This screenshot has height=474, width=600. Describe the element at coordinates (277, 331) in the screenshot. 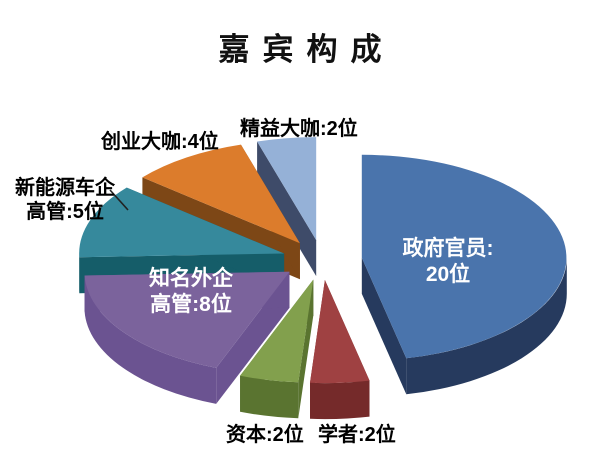

I see `pie-slice-2-top` at that location.